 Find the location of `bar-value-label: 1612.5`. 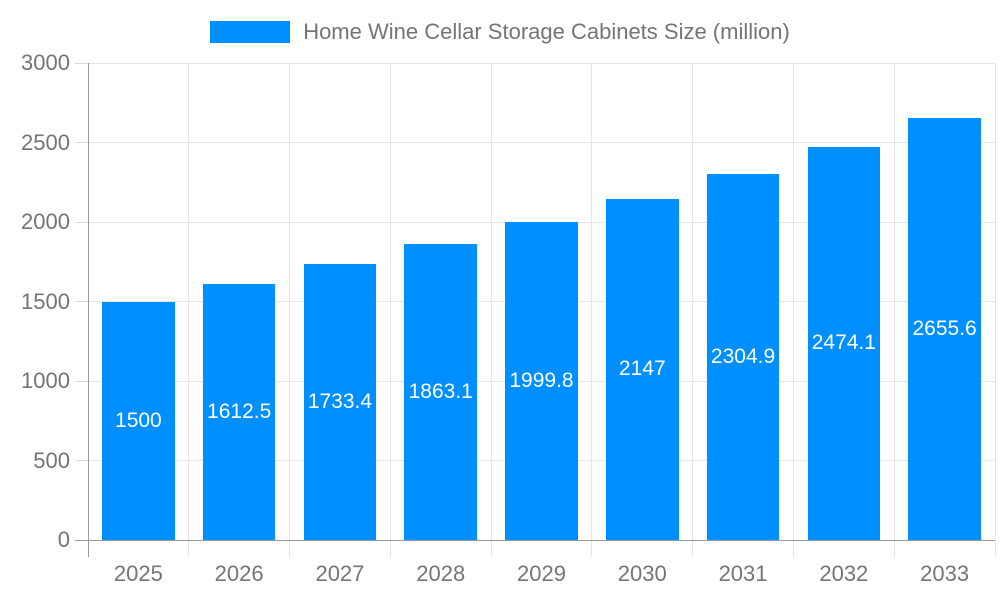

bar-value-label: 1612.5 is located at coordinates (239, 411).